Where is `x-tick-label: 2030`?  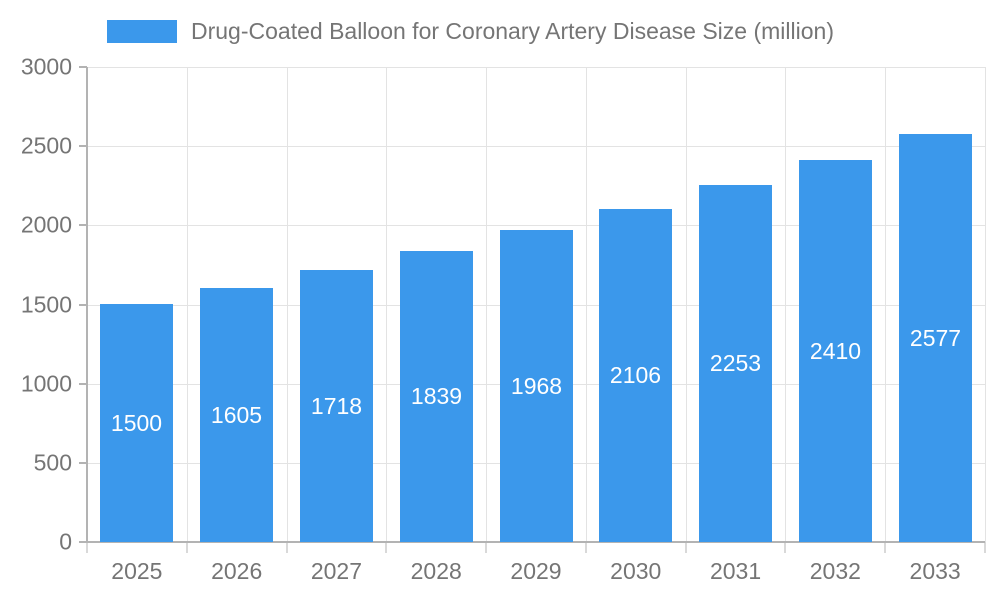 x-tick-label: 2030 is located at coordinates (636, 571).